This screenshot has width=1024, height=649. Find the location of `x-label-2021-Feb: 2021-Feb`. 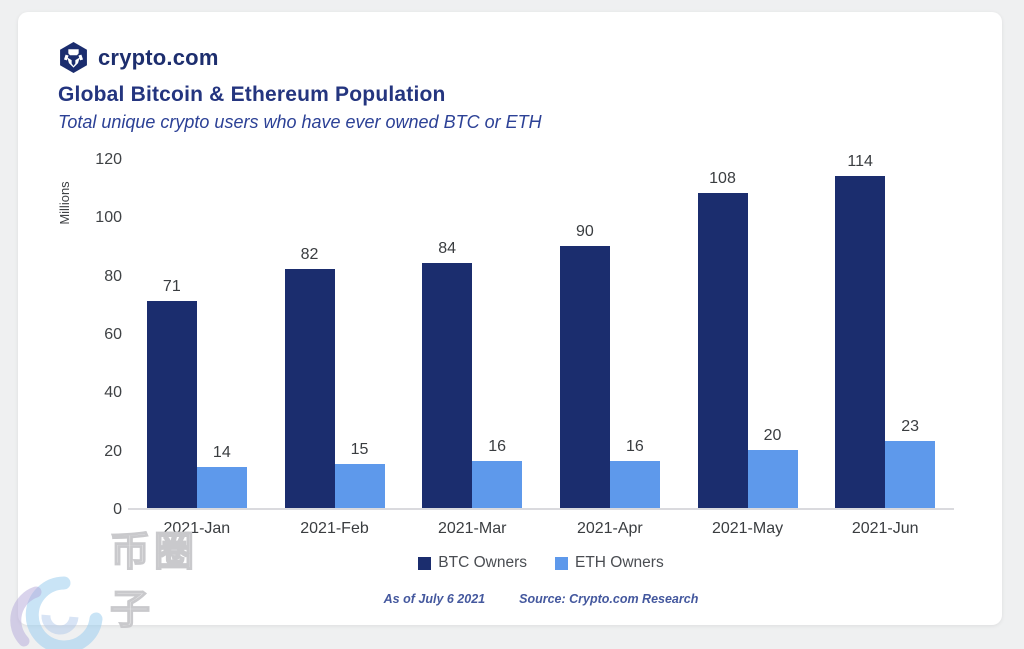

x-label-2021-Feb: 2021-Feb is located at coordinates (334, 528).